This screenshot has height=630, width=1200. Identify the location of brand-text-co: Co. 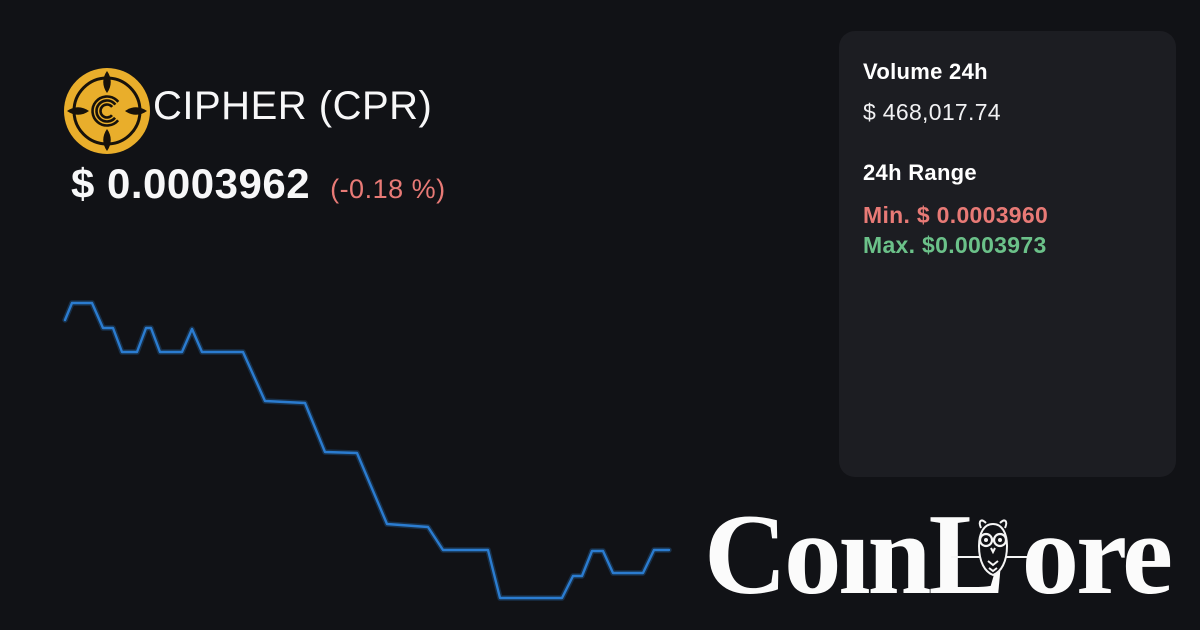
(773, 554).